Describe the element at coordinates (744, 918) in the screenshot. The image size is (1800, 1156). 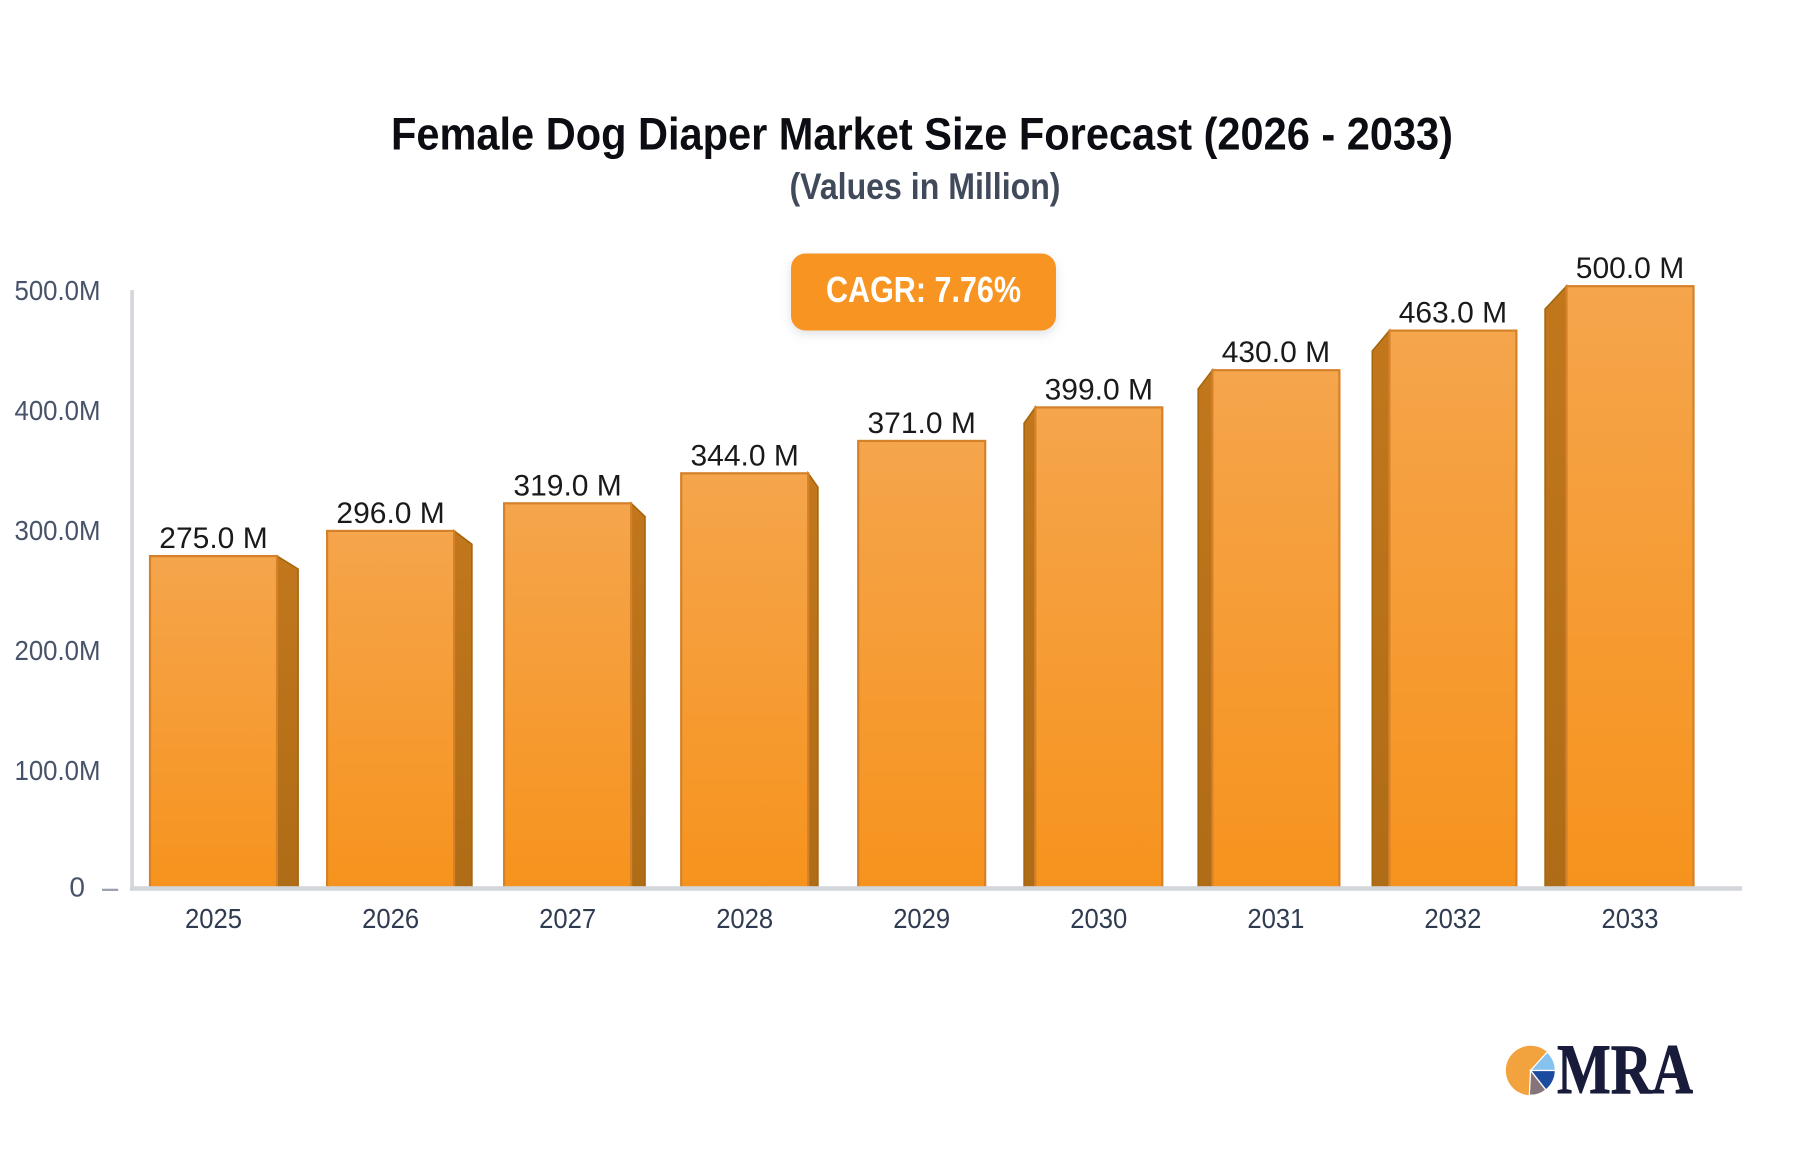
I see `svg-text: 2028` at that location.